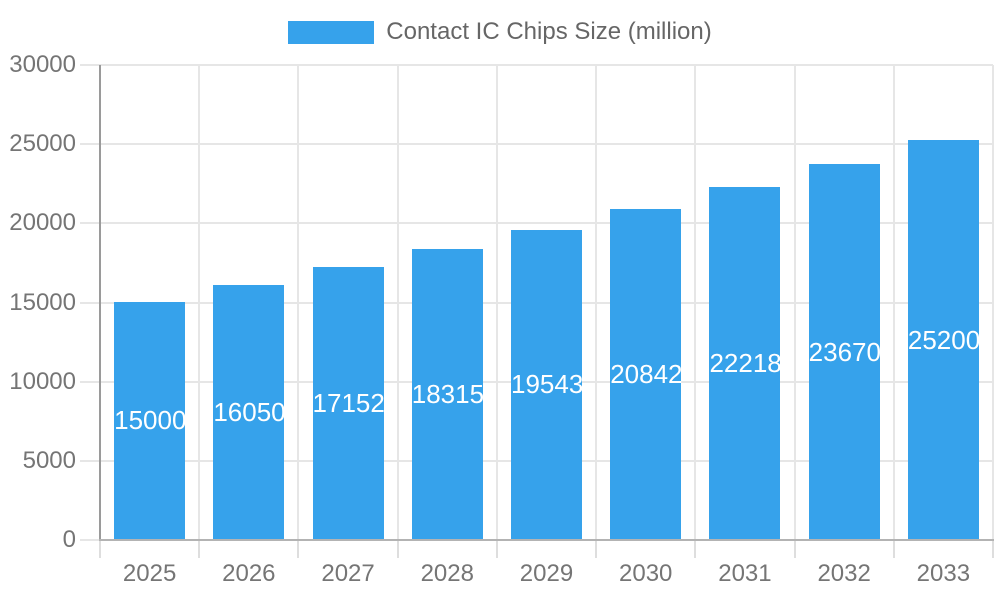 This screenshot has width=1000, height=600. What do you see at coordinates (42, 302) in the screenshot?
I see `y-tick-label: 15000` at bounding box center [42, 302].